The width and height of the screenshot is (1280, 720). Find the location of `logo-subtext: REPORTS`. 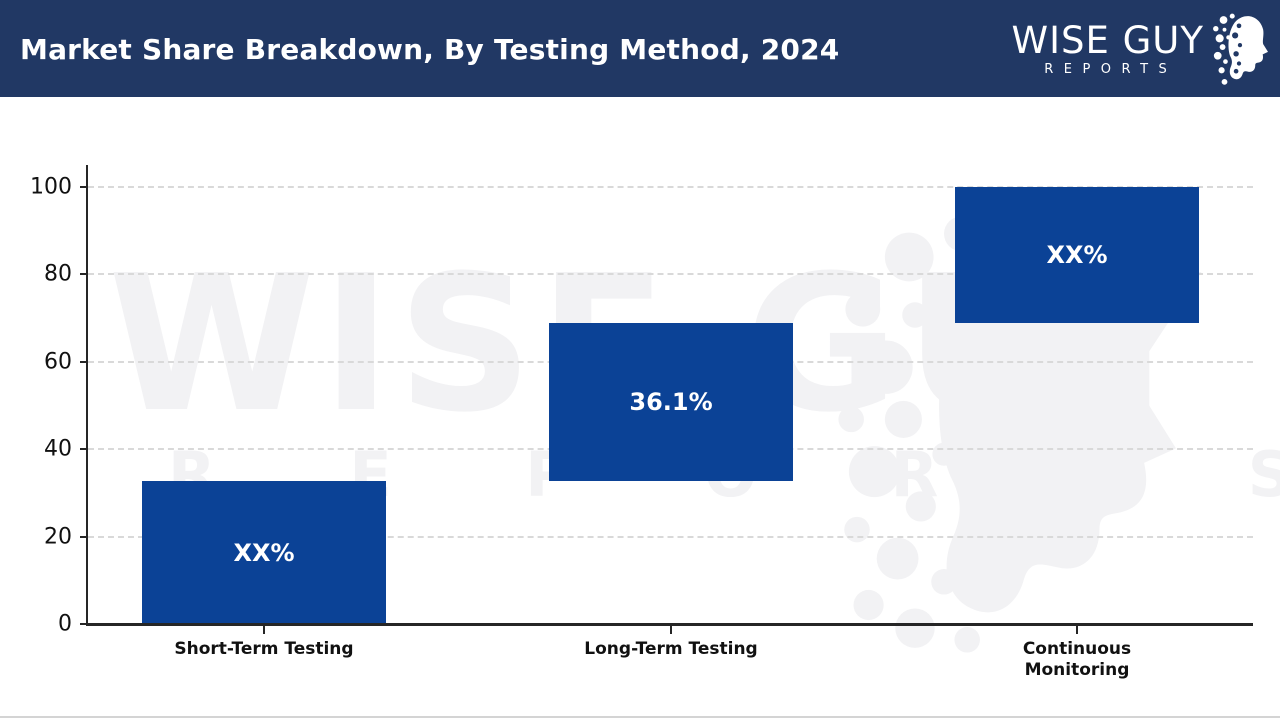

logo-subtext: REPORTS is located at coordinates (1111, 69).